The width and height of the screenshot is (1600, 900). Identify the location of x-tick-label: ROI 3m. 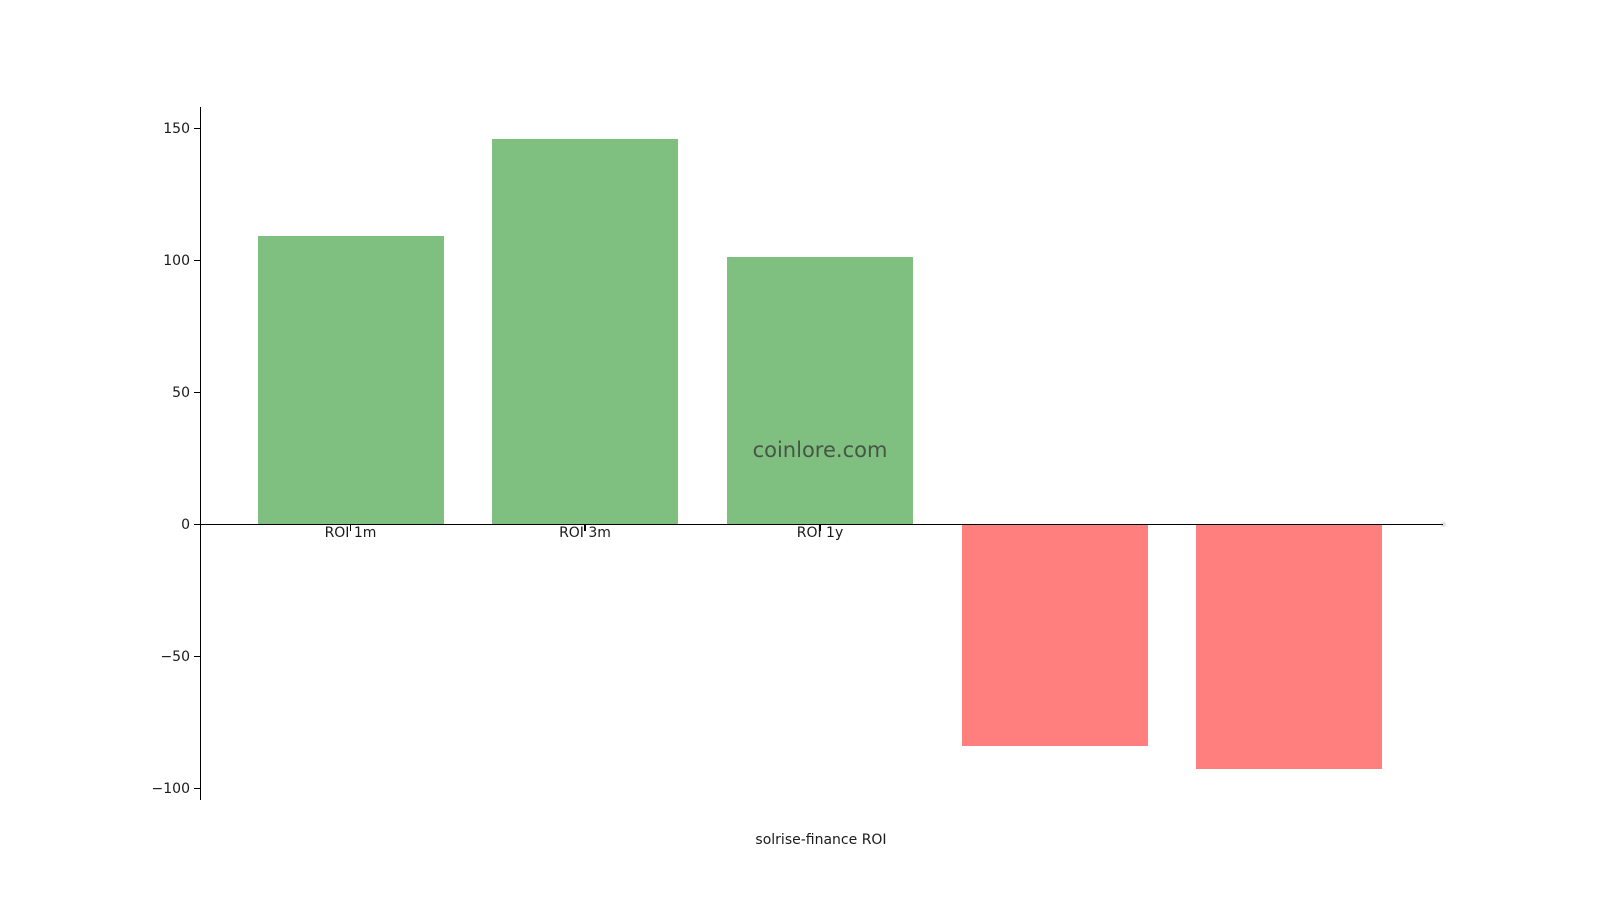
(585, 533).